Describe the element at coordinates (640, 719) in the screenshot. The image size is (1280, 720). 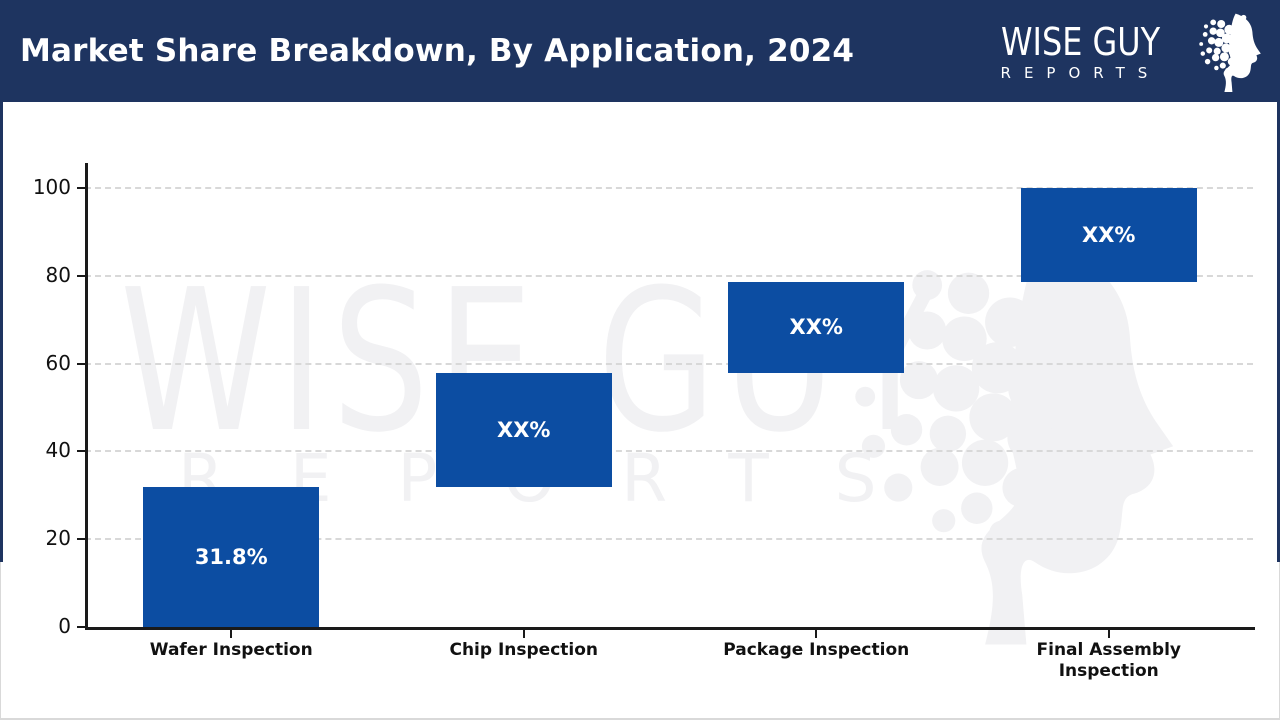
I see `bottom-border` at that location.